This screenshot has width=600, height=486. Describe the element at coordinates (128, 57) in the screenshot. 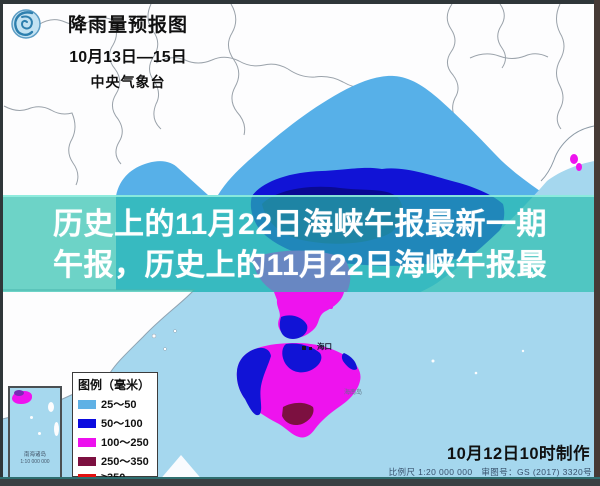

I see `map-date-range: 10月13日—15日` at that location.